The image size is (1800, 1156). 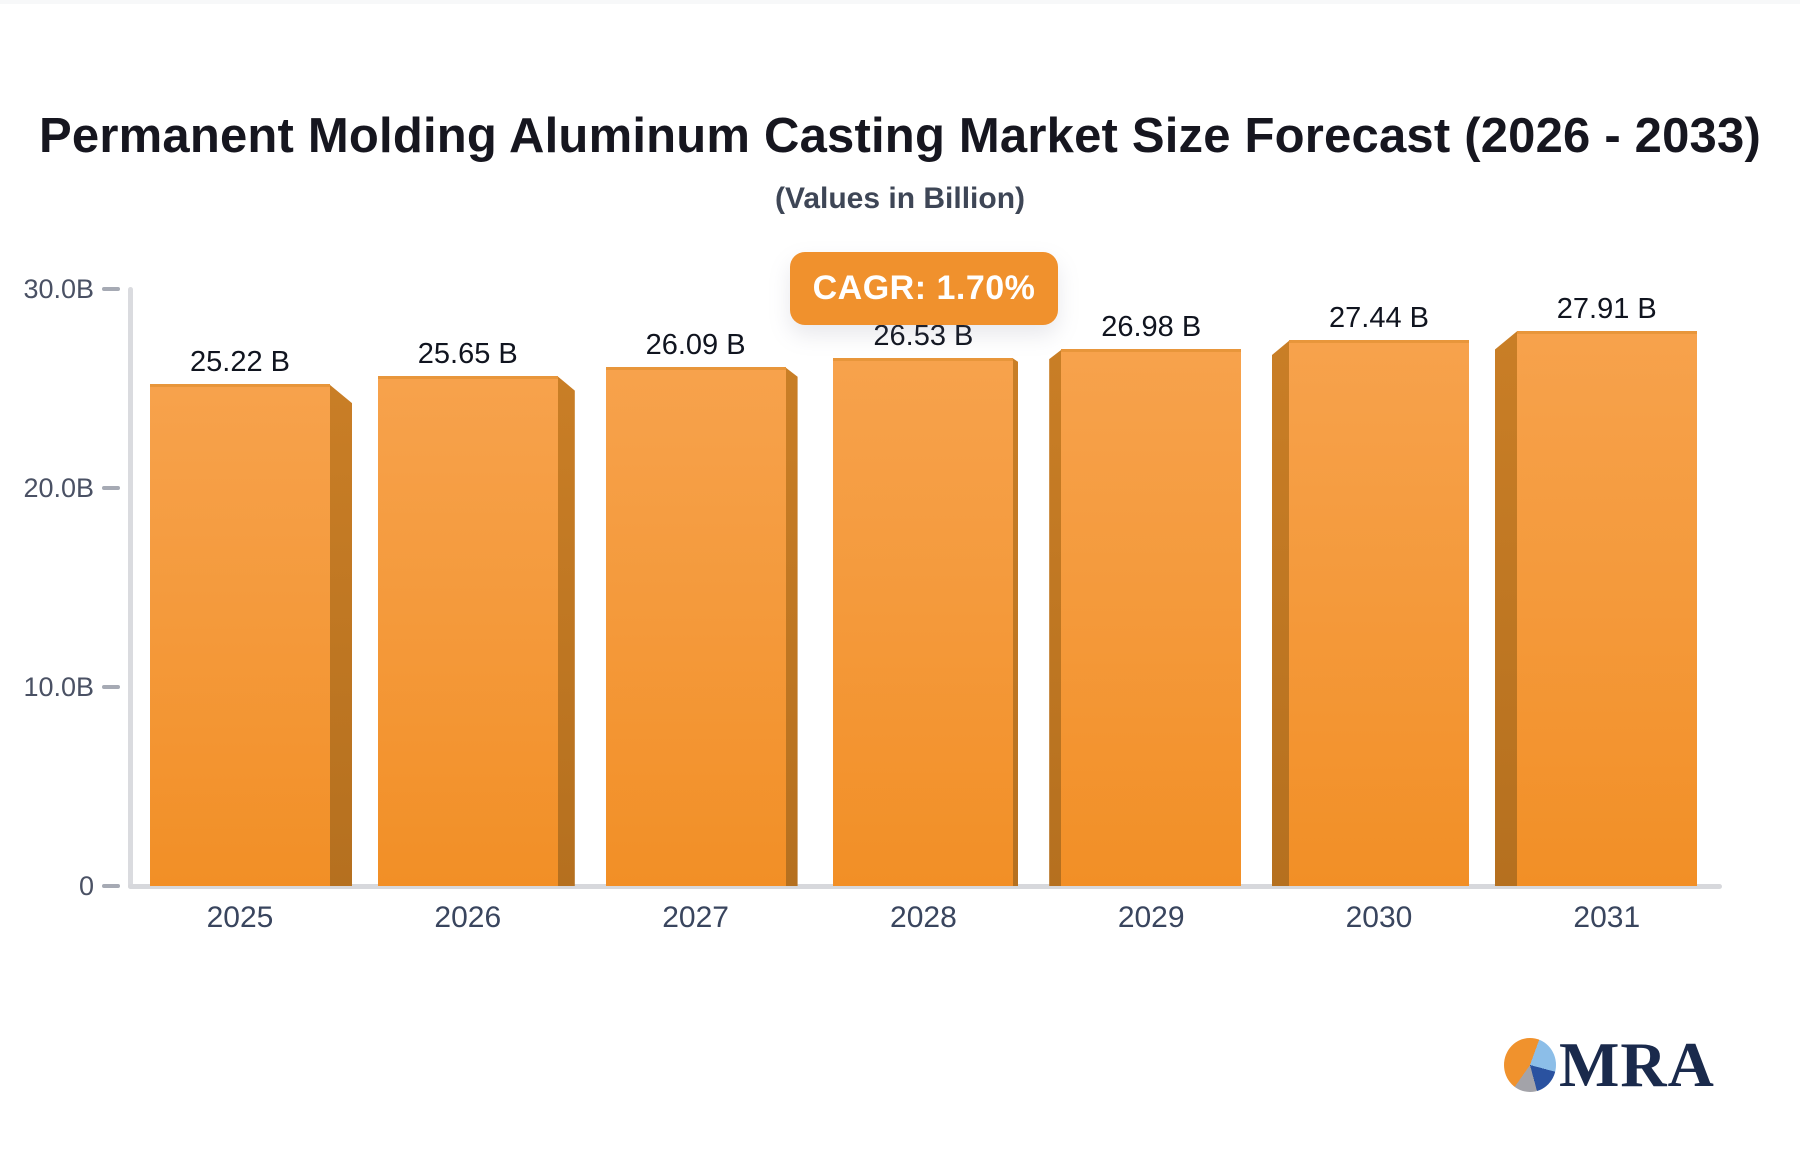 I want to click on bar-2030, so click(x=1379, y=612).